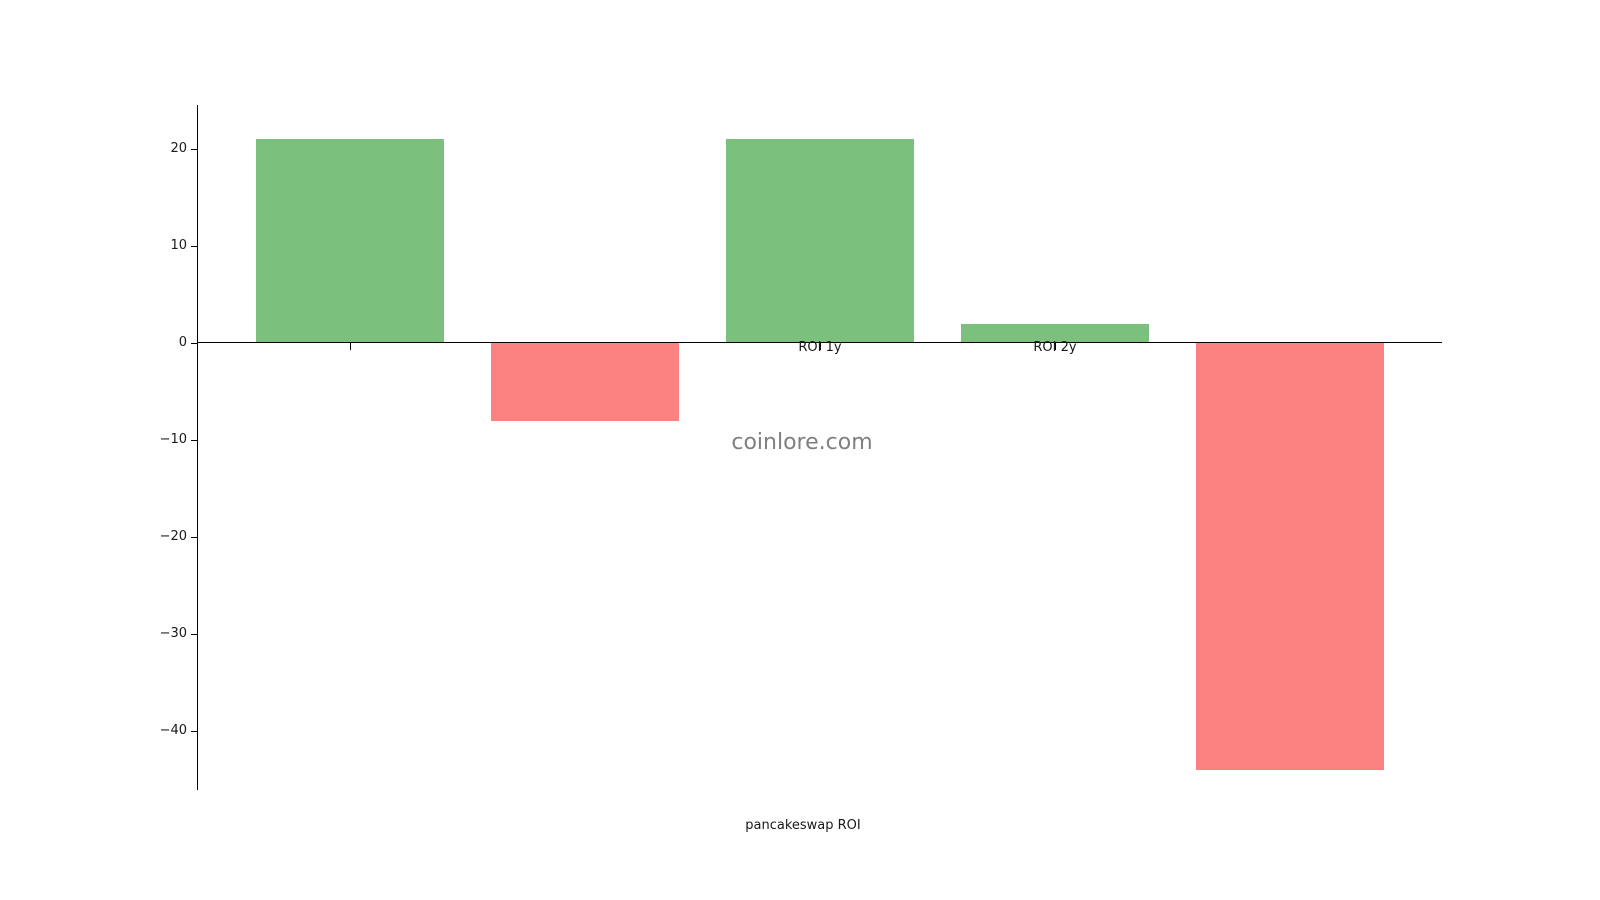 The width and height of the screenshot is (1600, 900). What do you see at coordinates (178, 148) in the screenshot?
I see `y-axis-tick-label: 20` at bounding box center [178, 148].